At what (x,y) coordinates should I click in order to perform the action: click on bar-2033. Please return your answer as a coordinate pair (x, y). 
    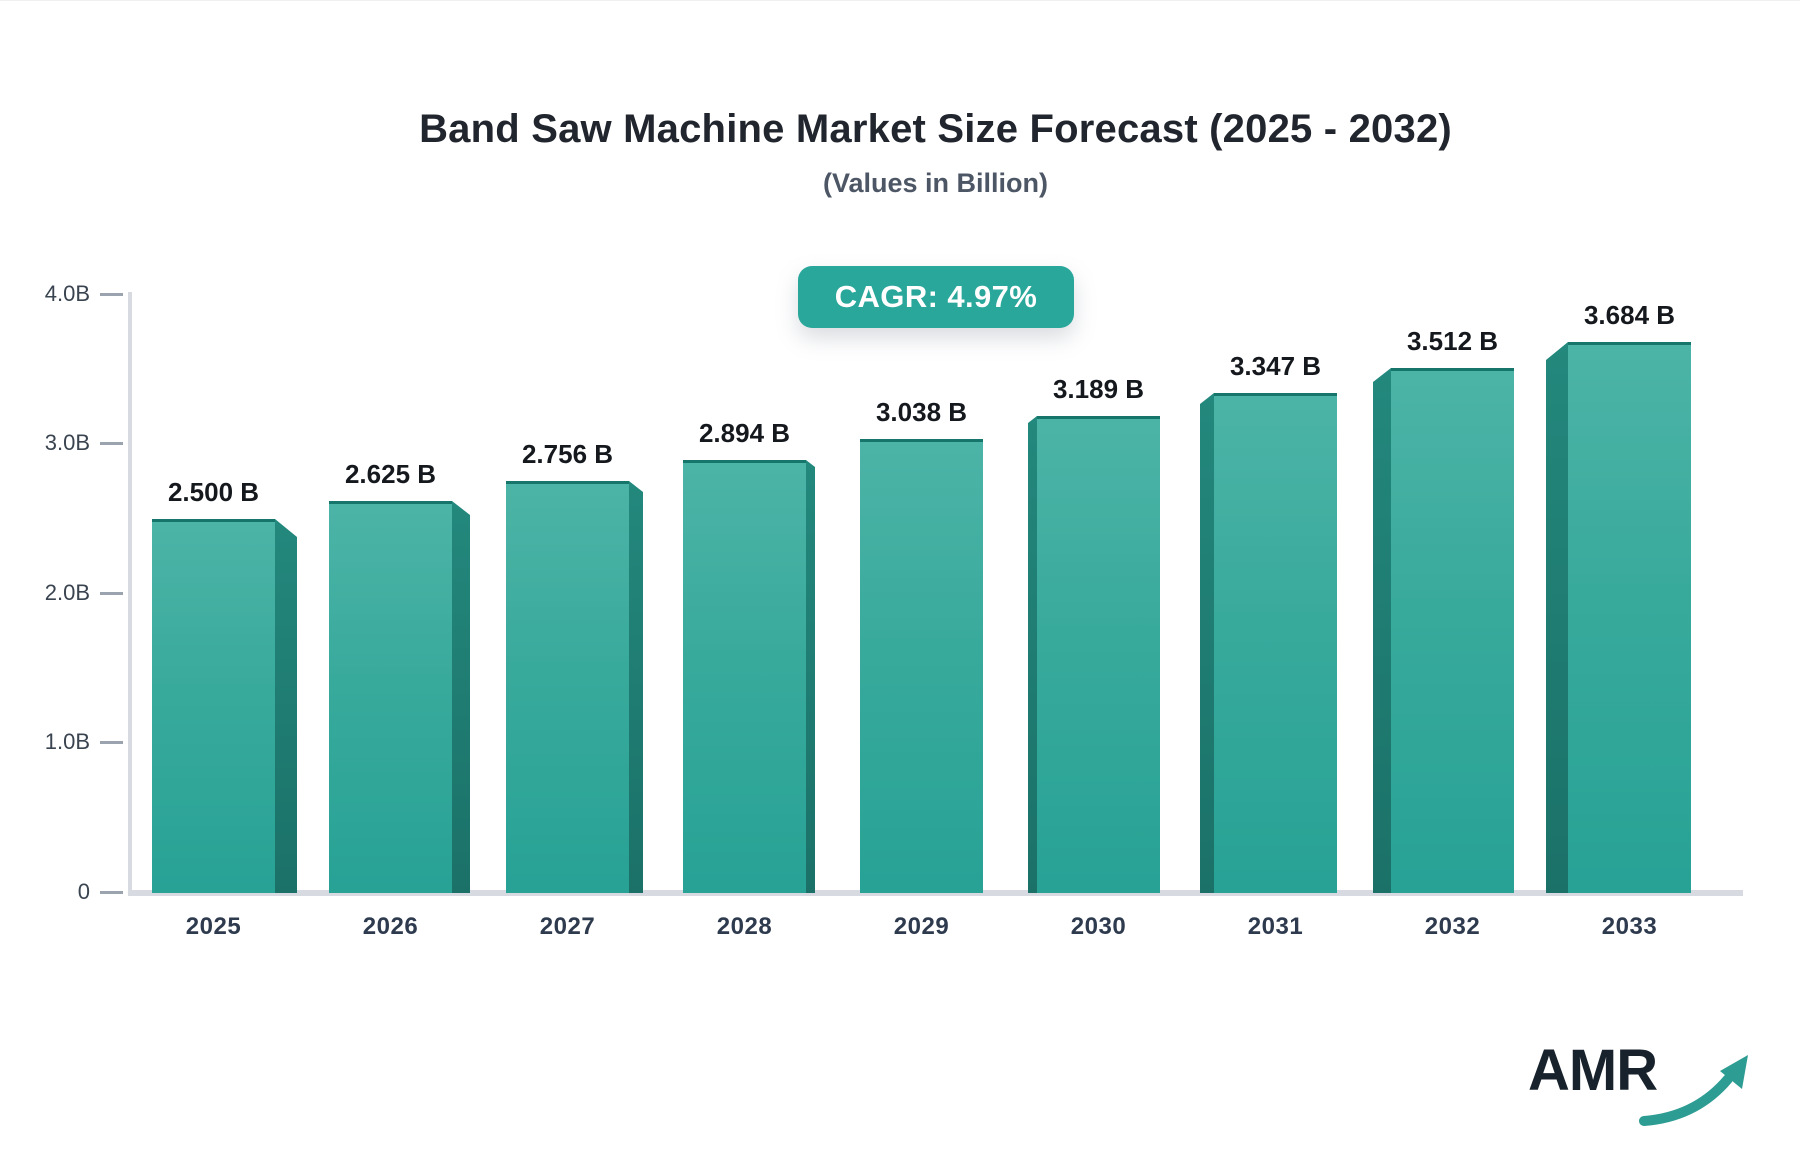
    Looking at the image, I should click on (1629, 617).